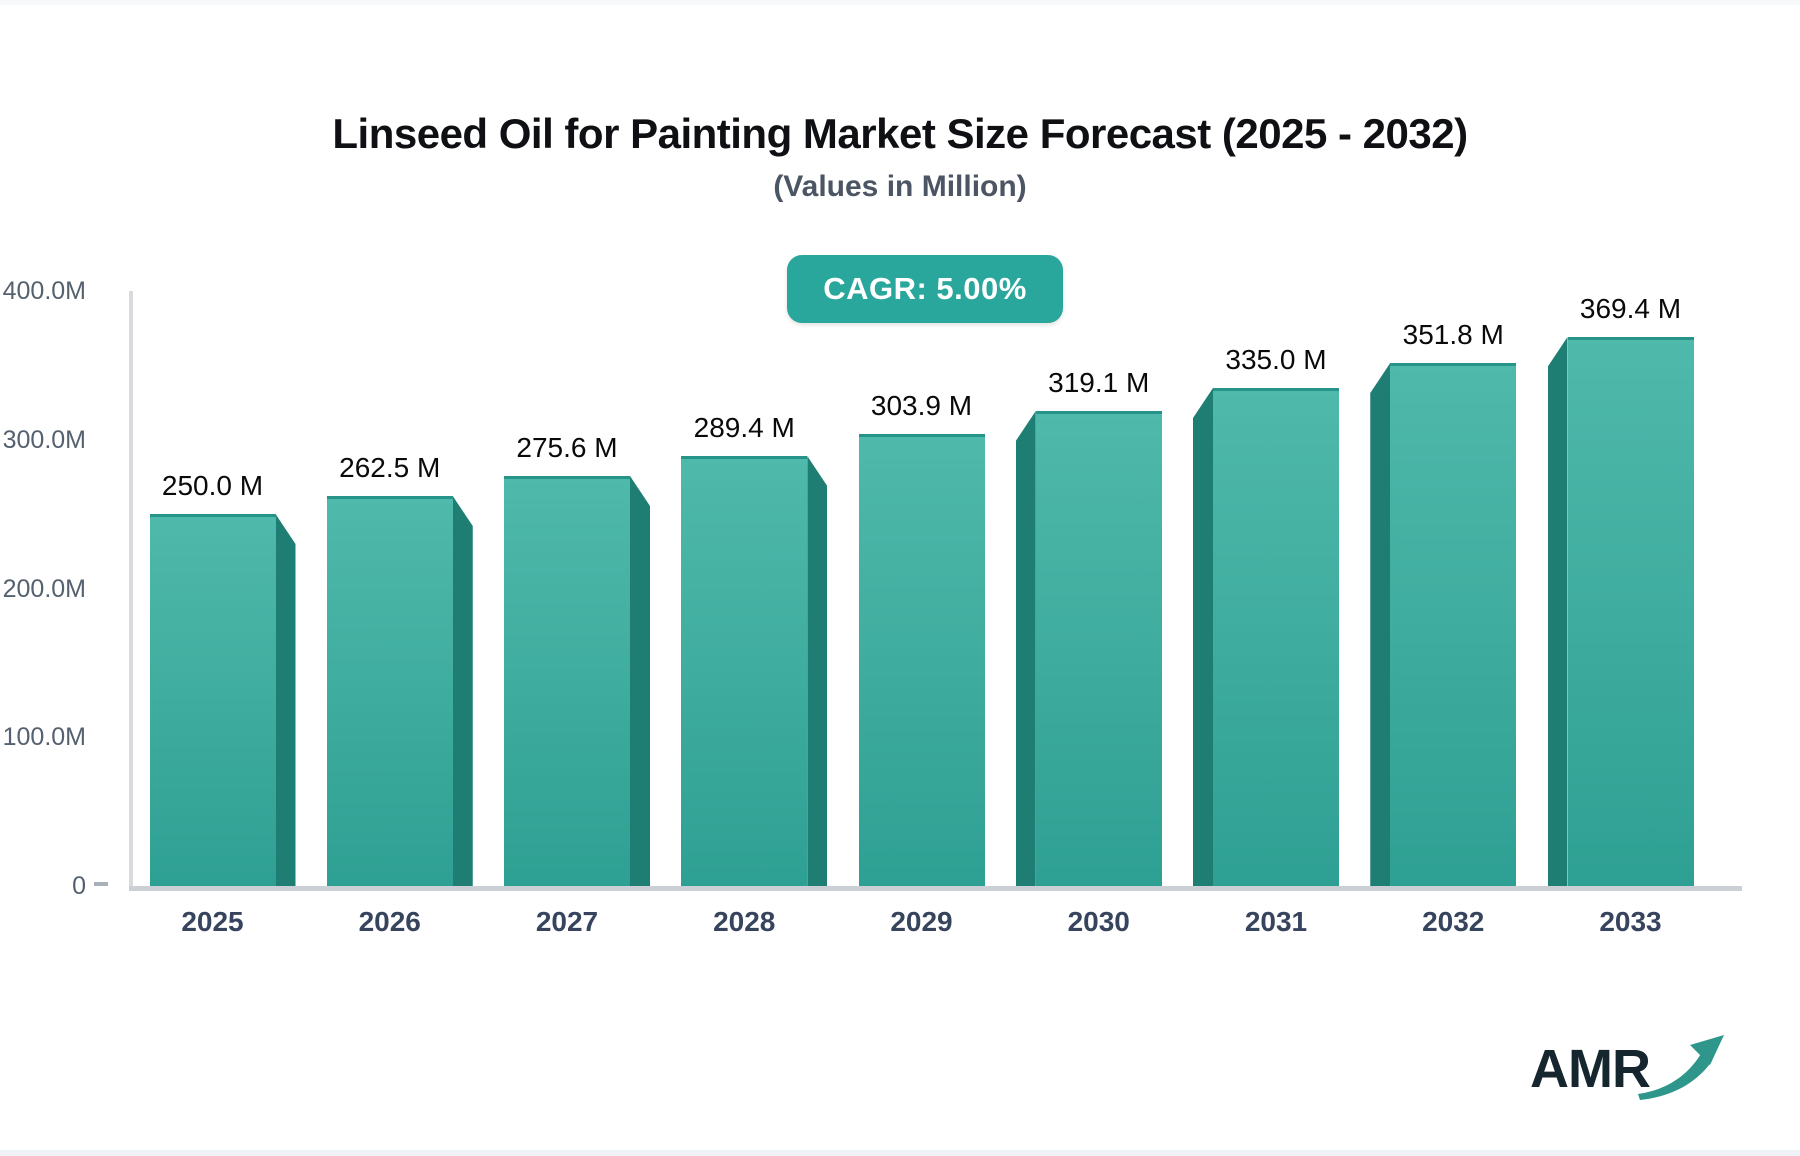  What do you see at coordinates (1098, 921) in the screenshot?
I see `x-axis-label: 2030` at bounding box center [1098, 921].